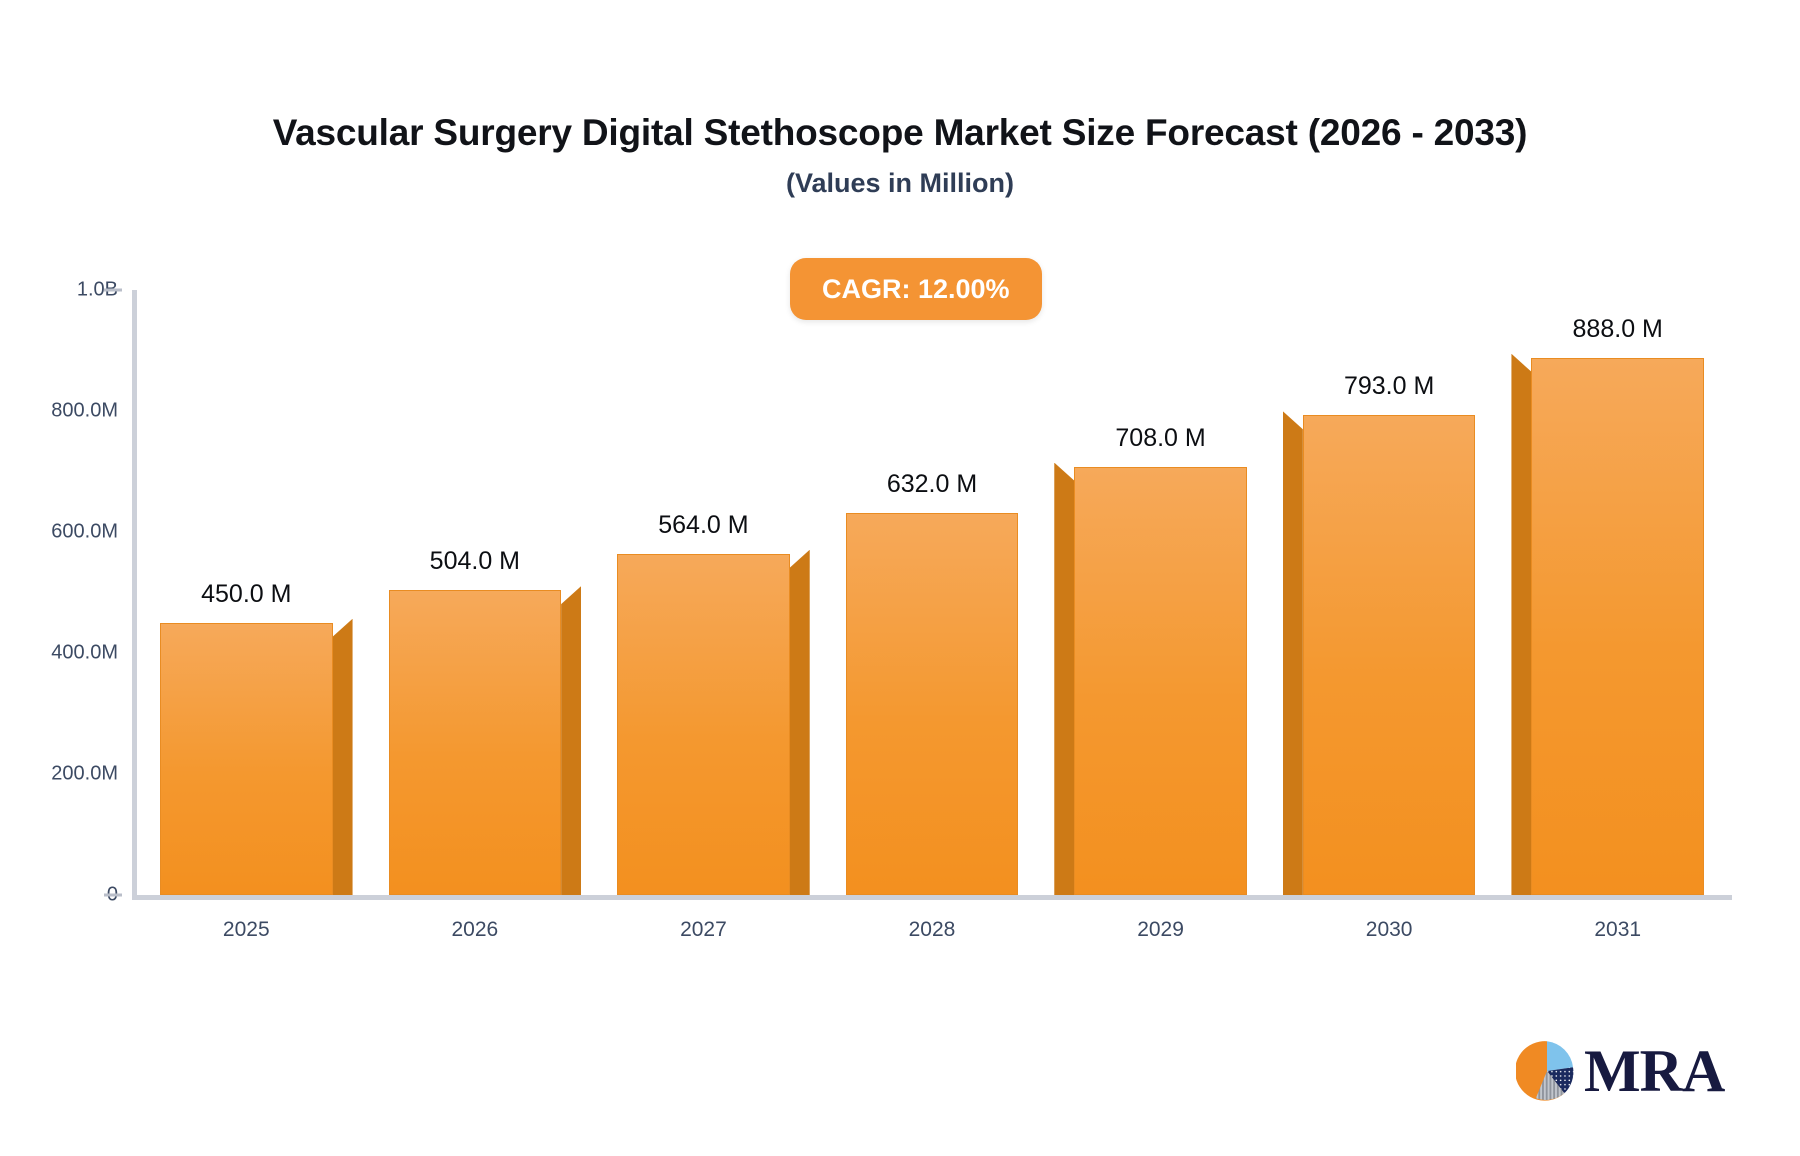 This screenshot has width=1800, height=1156. What do you see at coordinates (703, 524) in the screenshot?
I see `bar-value-label: 564.0 M` at bounding box center [703, 524].